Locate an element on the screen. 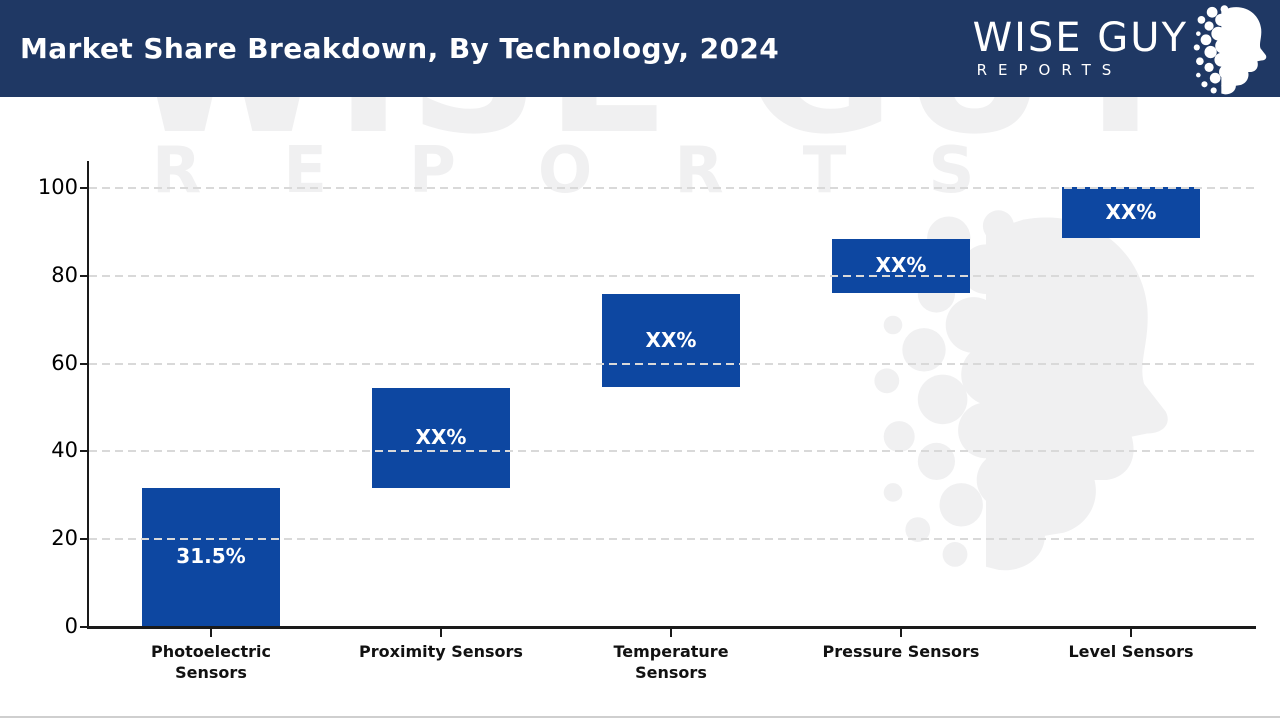  brand-logo-text: WISE GUY REPORTS is located at coordinates (1080, 49).